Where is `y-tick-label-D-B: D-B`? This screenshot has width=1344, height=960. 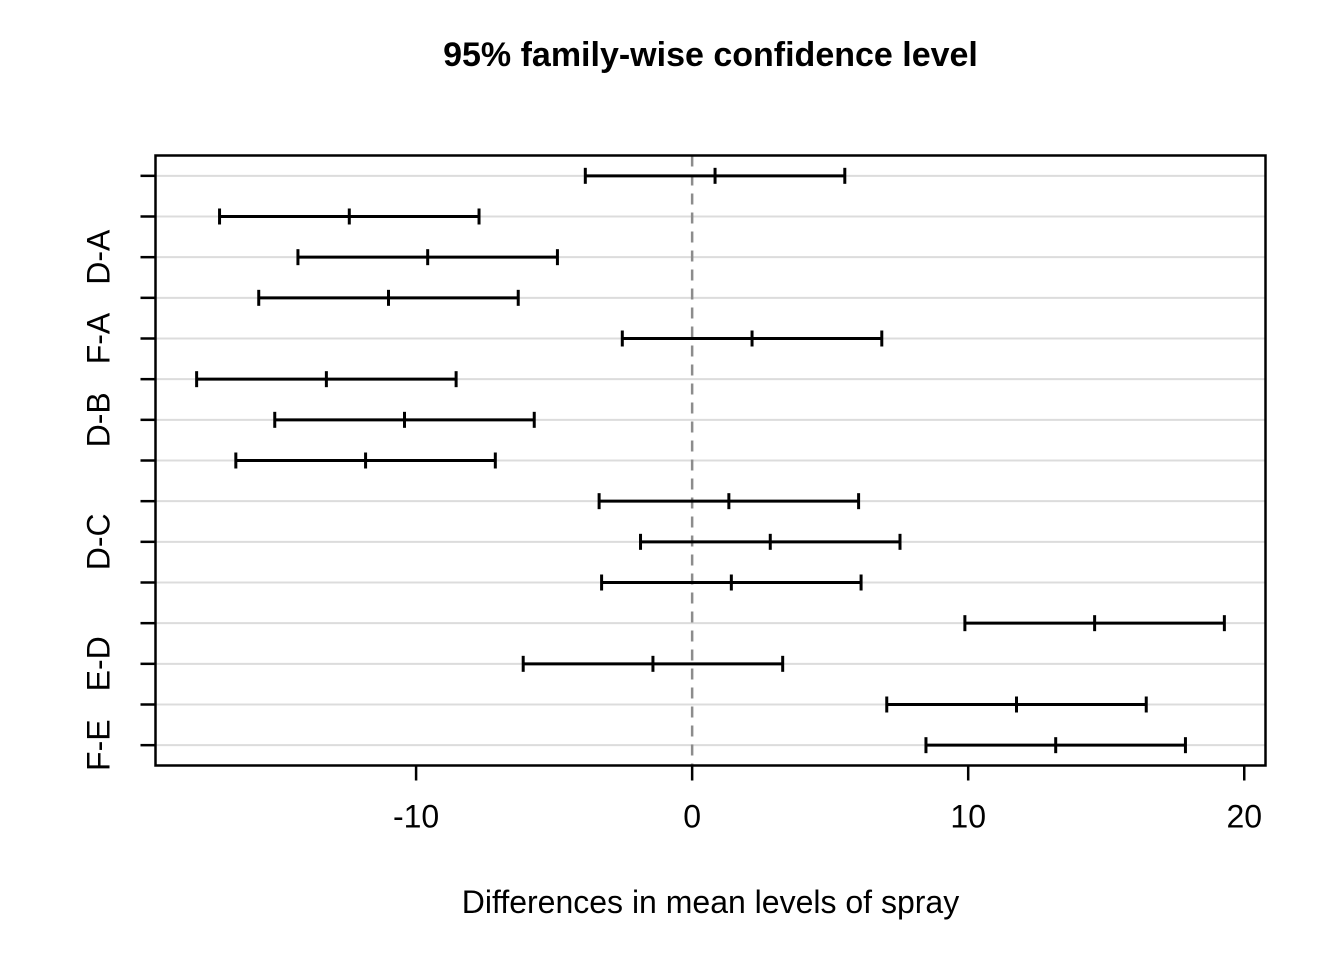 y-tick-label-D-B: D-B is located at coordinates (98, 419).